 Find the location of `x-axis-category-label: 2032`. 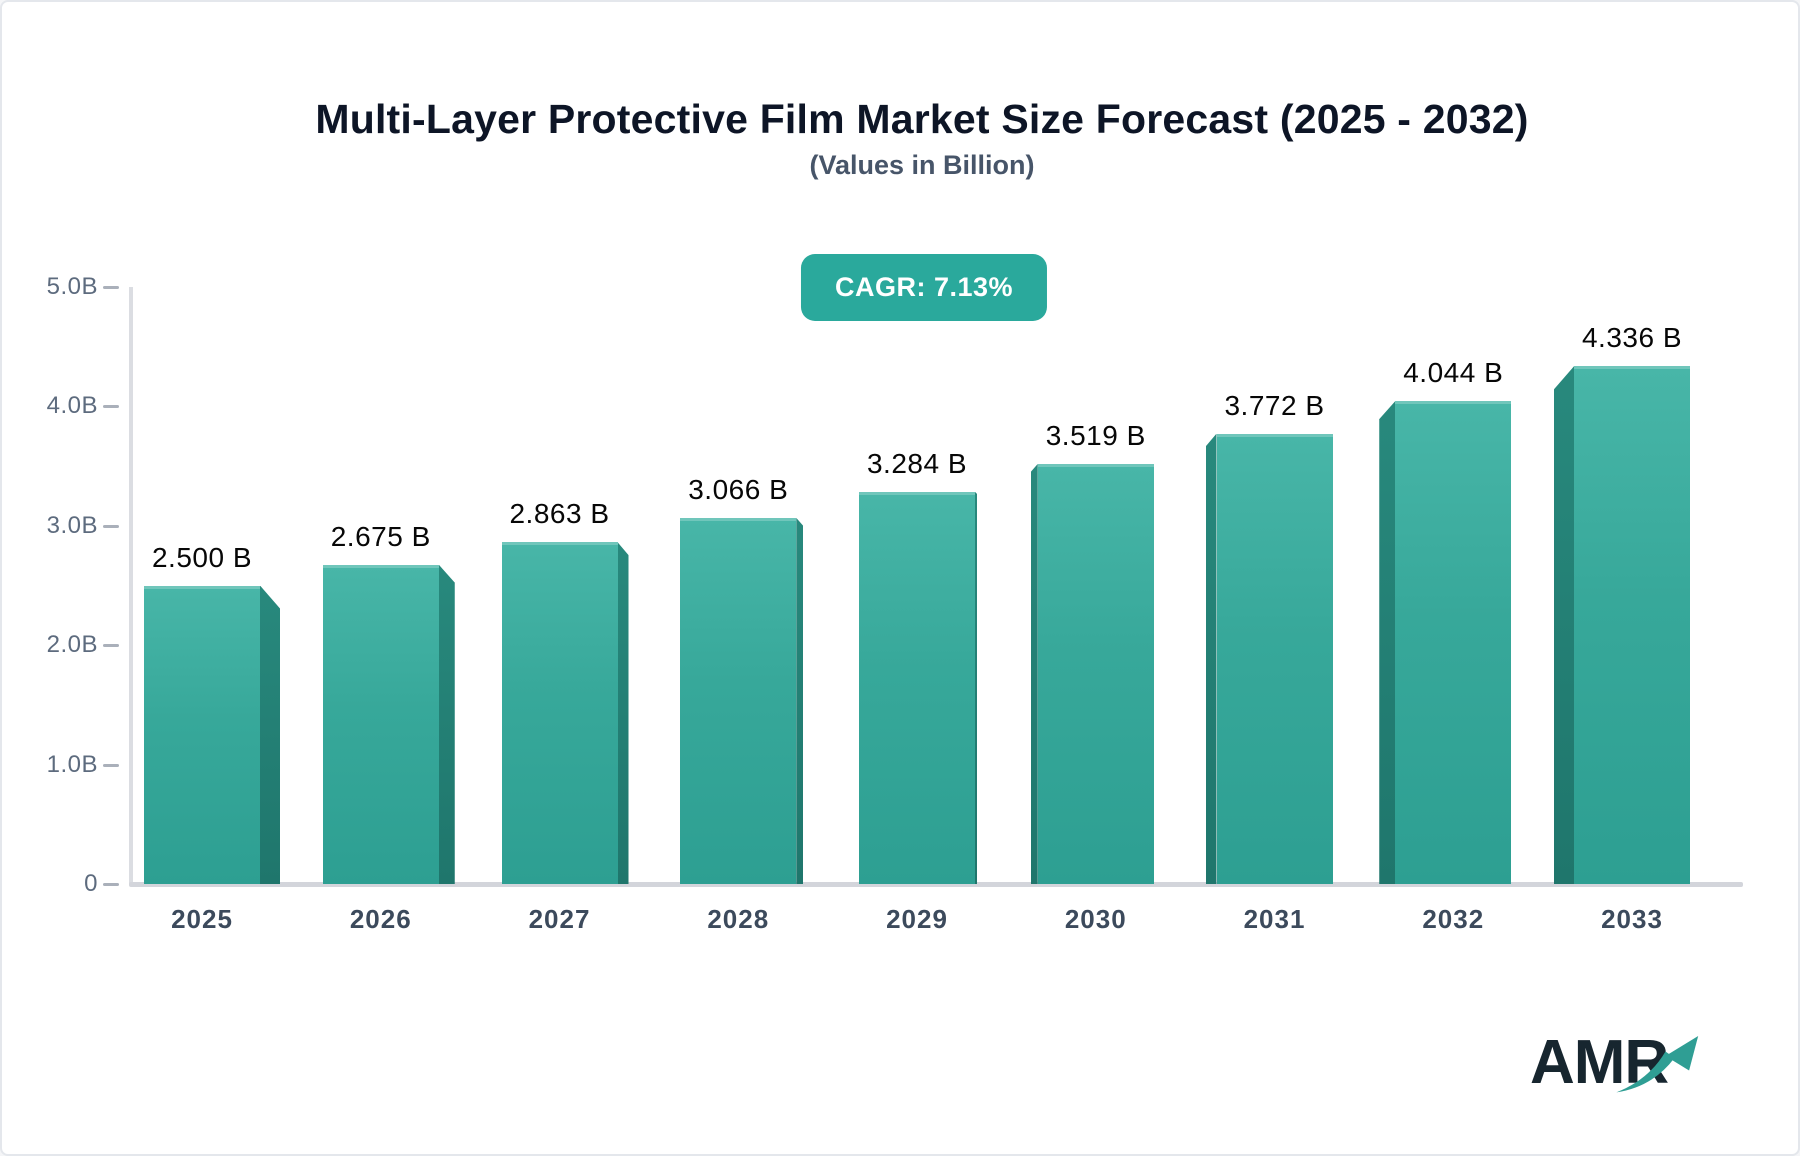

x-axis-category-label: 2032 is located at coordinates (1453, 919).